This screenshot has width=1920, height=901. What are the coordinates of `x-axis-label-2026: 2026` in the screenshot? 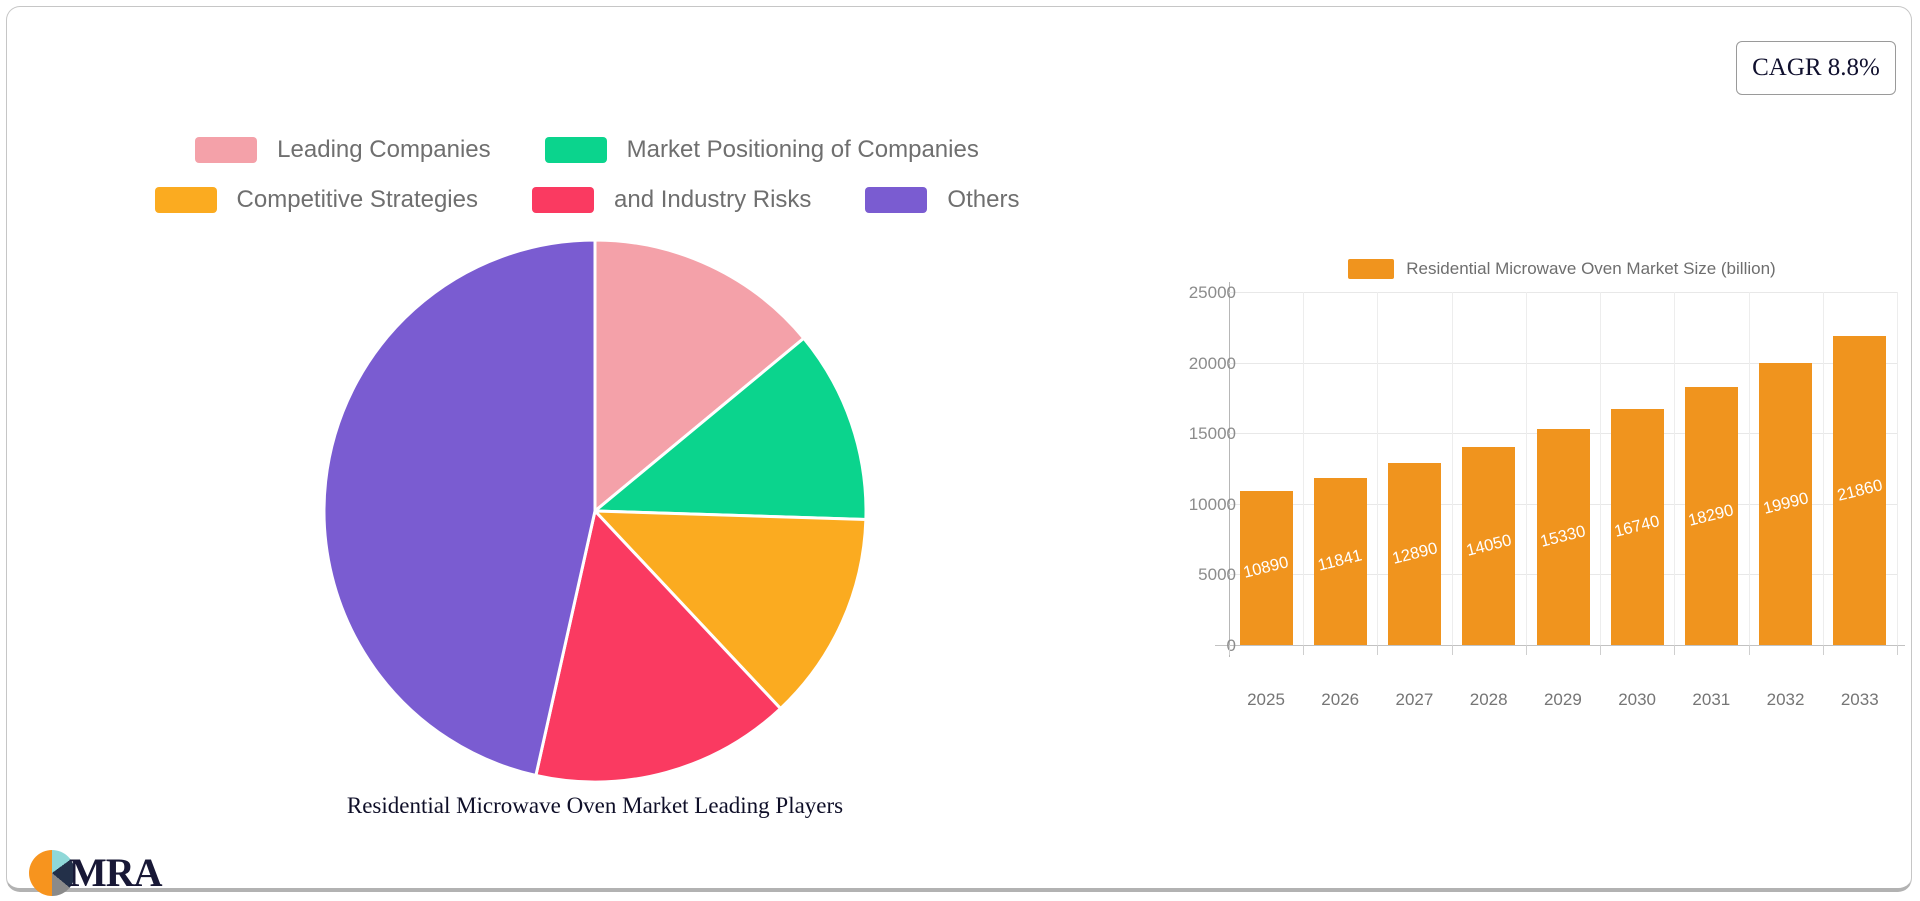 It's located at (1340, 699).